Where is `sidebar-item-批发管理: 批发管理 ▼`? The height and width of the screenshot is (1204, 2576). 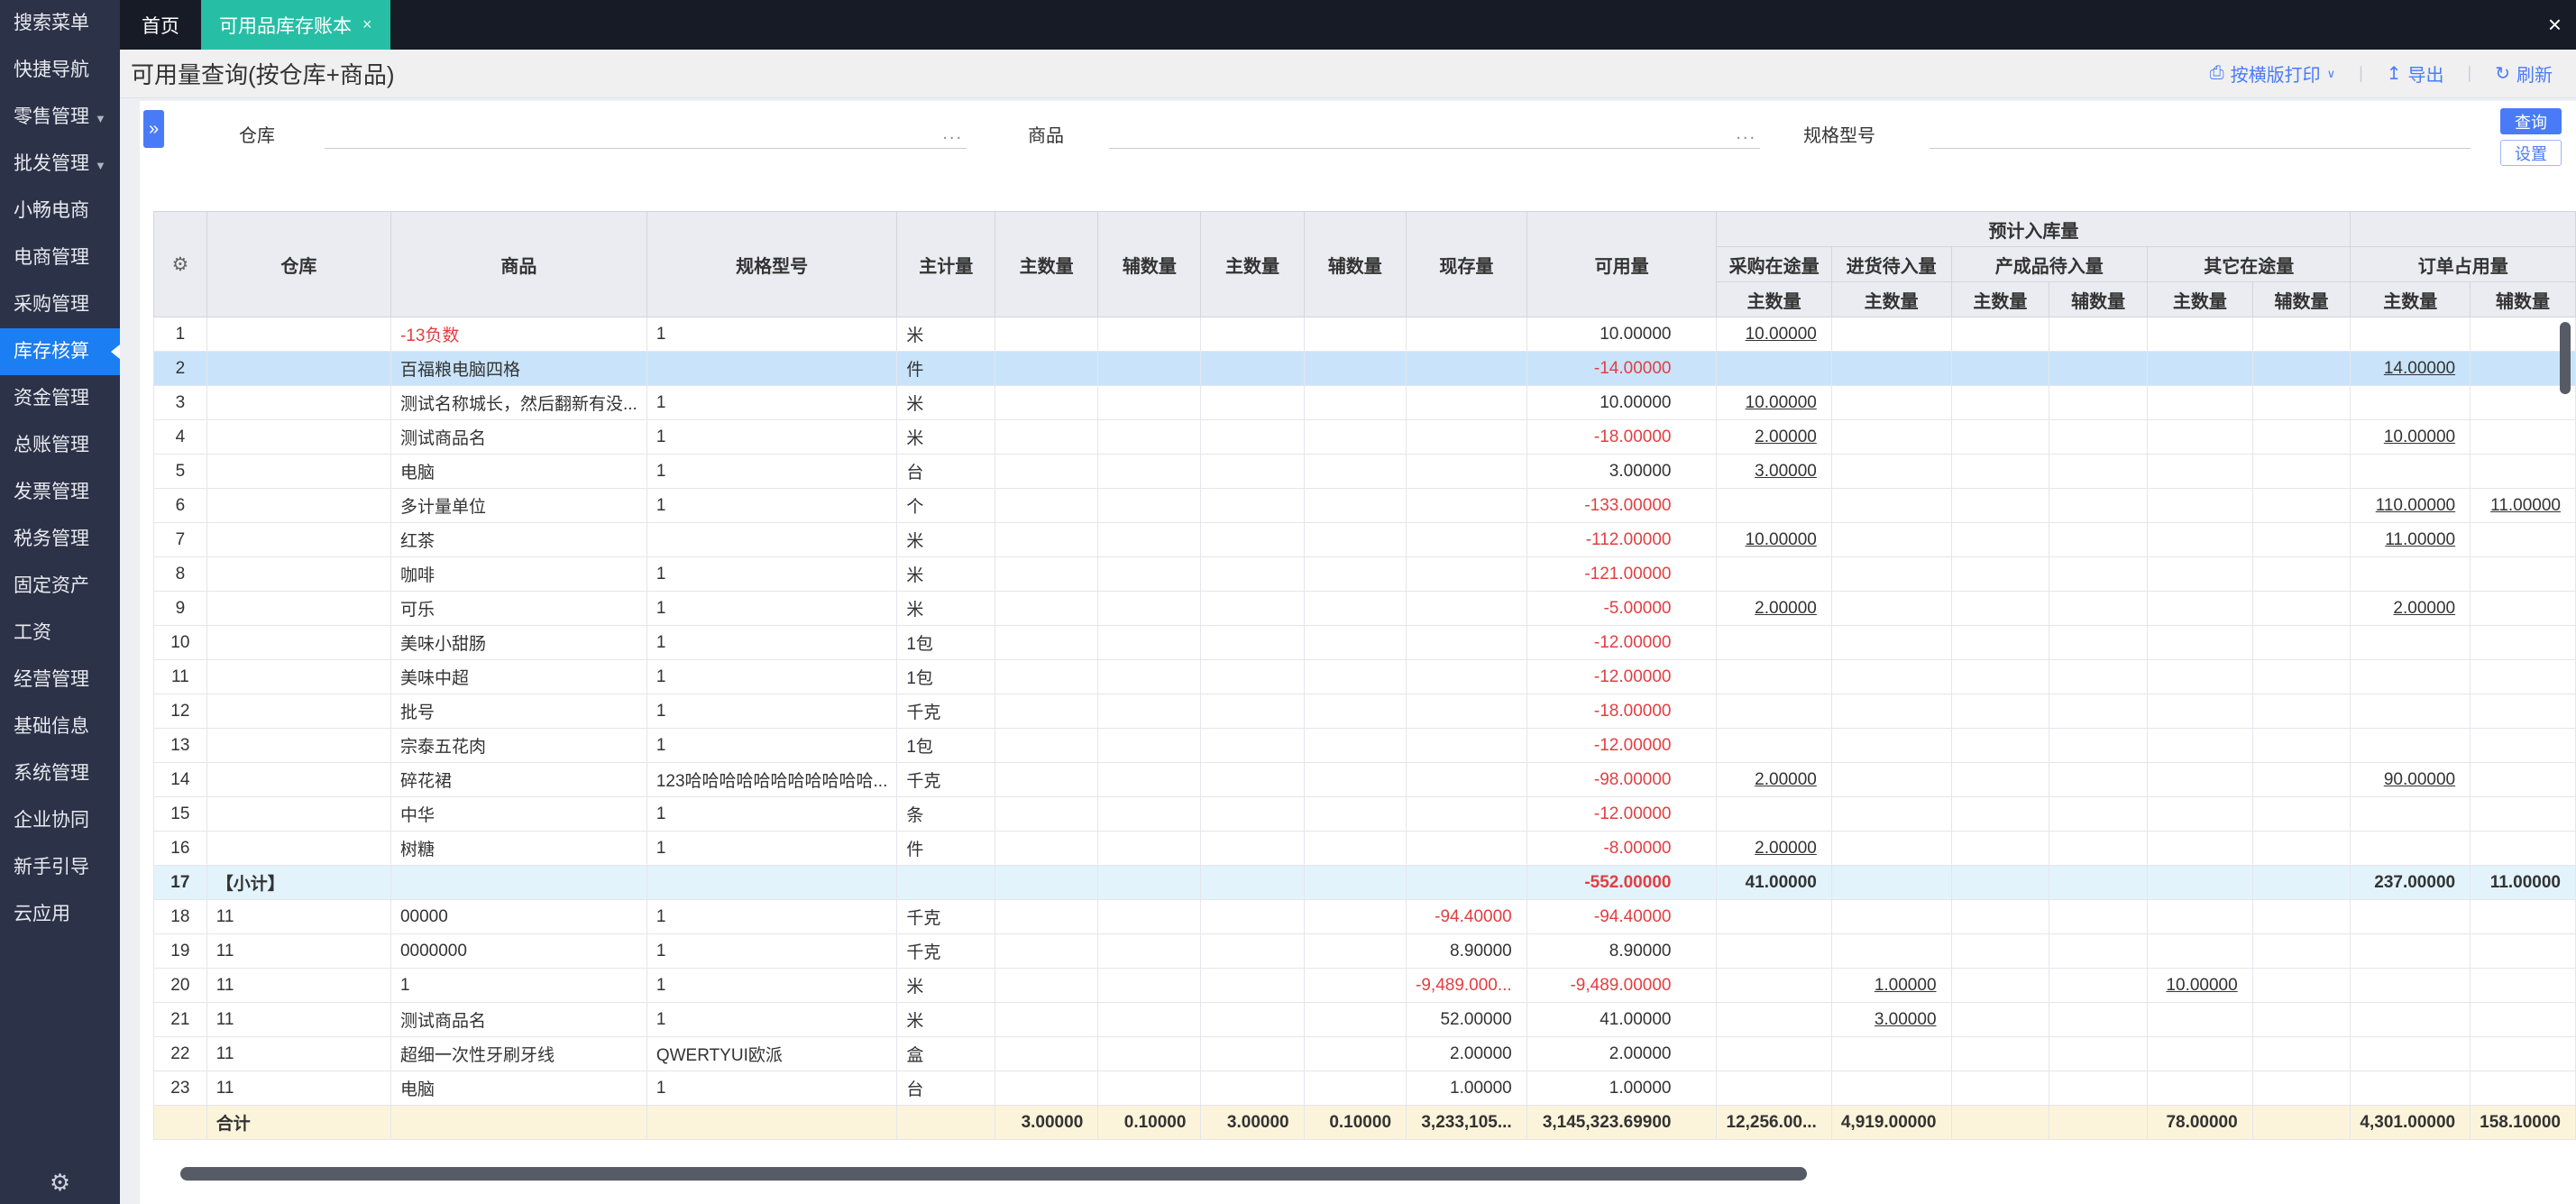 sidebar-item-批发管理: 批发管理 ▼ is located at coordinates (60, 163).